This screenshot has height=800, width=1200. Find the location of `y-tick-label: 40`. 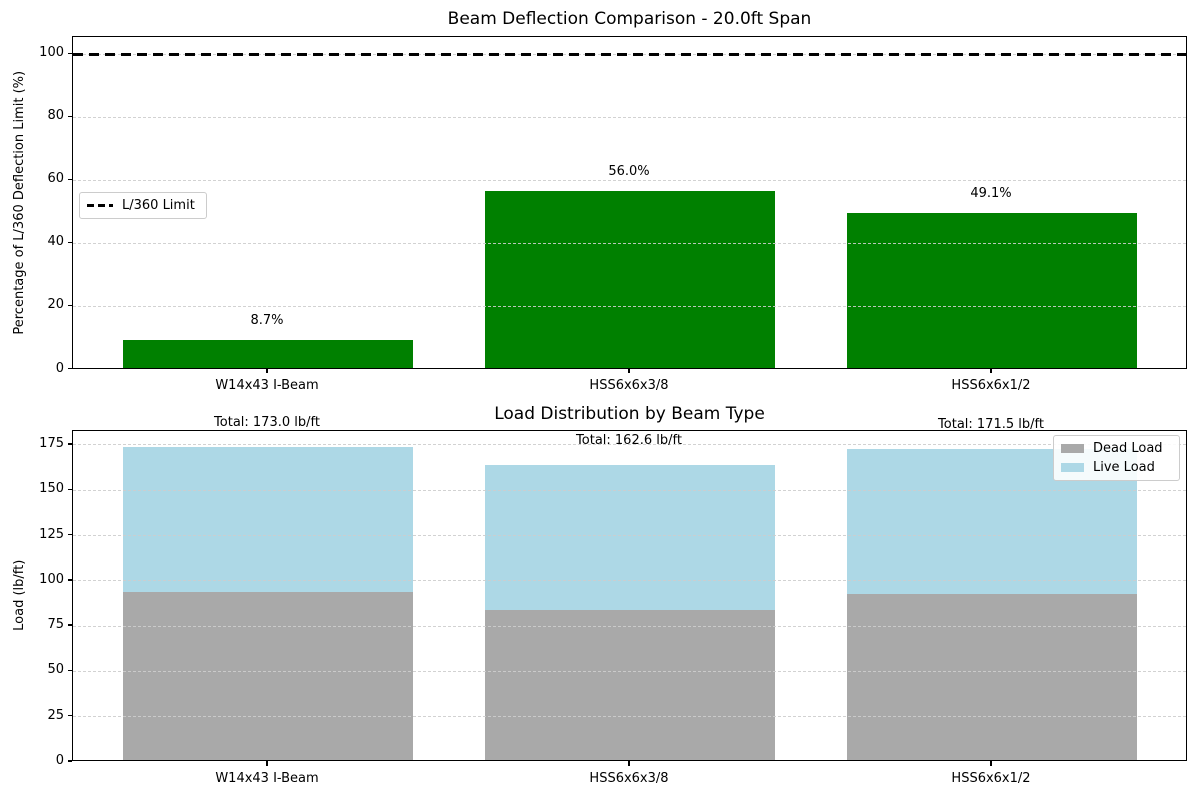

y-tick-label: 40 is located at coordinates (55, 242).